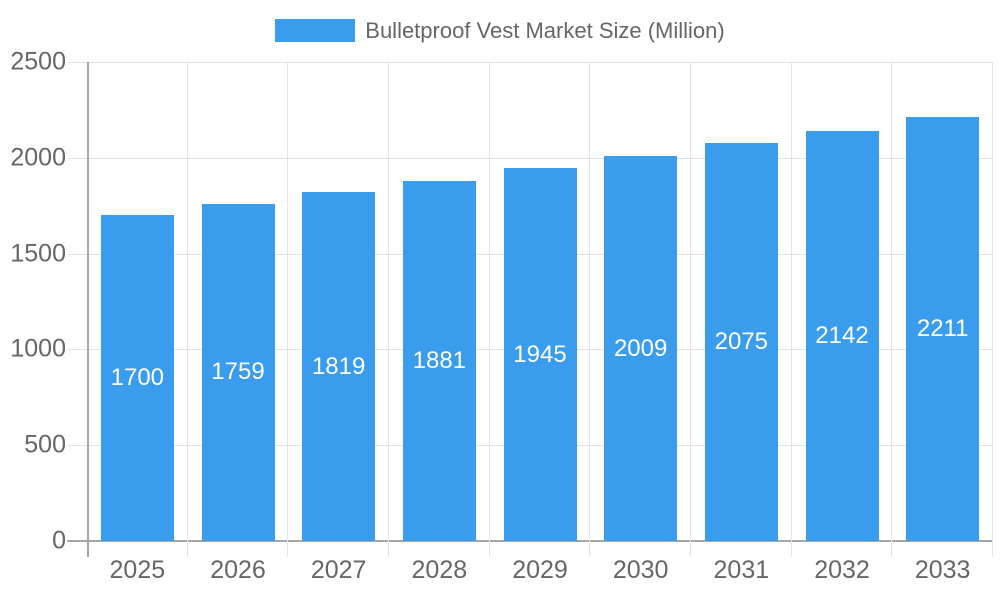  I want to click on bar-value-label: 1881, so click(439, 360).